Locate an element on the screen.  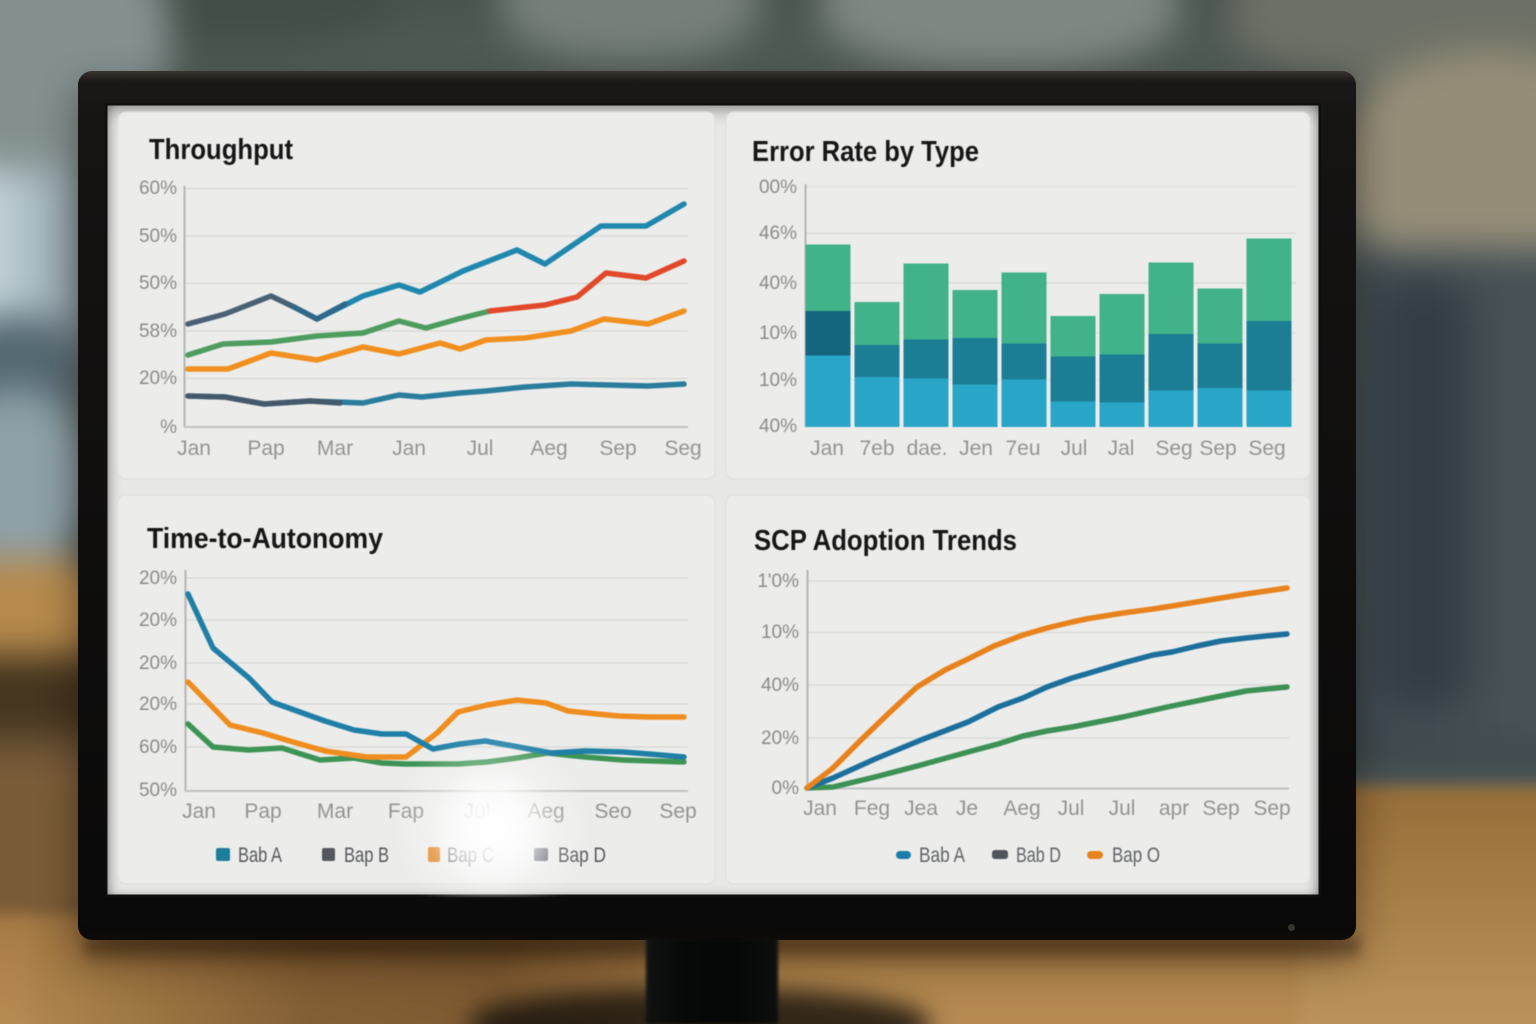
svg-text: 7eb is located at coordinates (876, 448).